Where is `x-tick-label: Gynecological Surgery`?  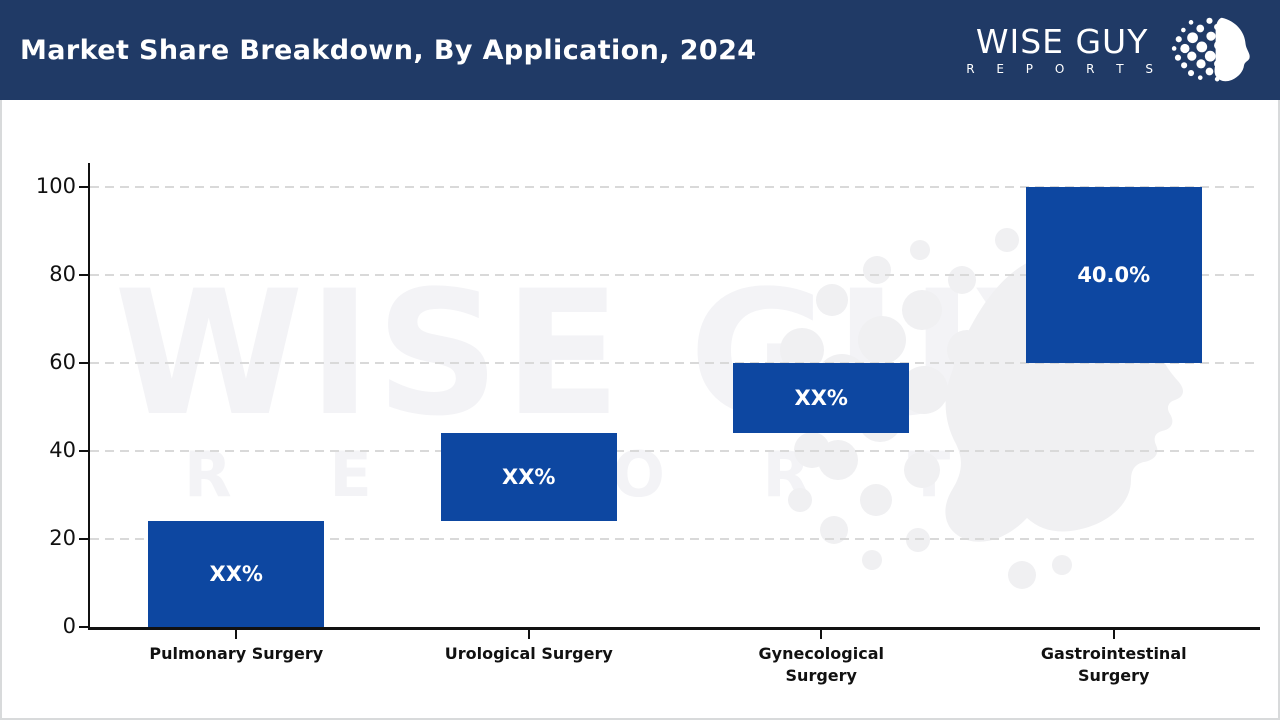 x-tick-label: Gynecological Surgery is located at coordinates (821, 664).